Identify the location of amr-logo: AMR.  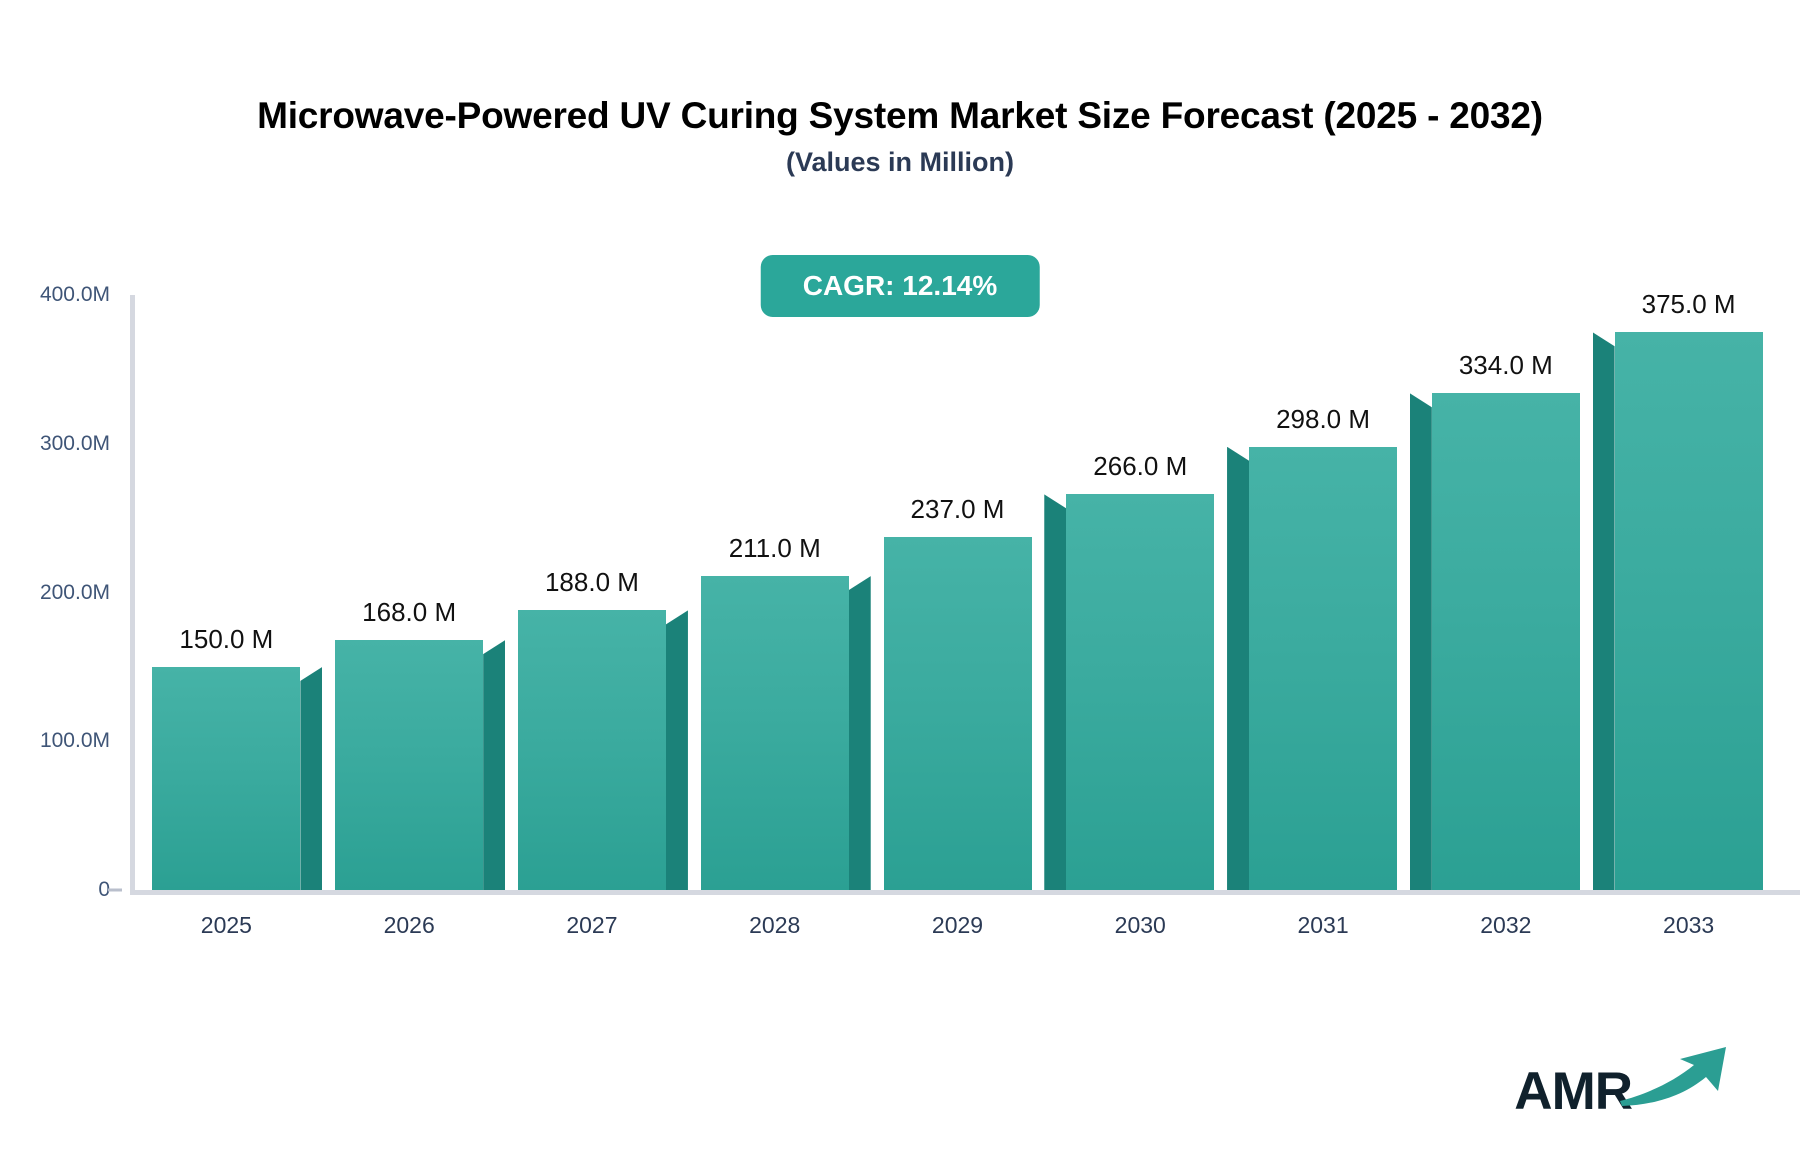
(1633, 1084).